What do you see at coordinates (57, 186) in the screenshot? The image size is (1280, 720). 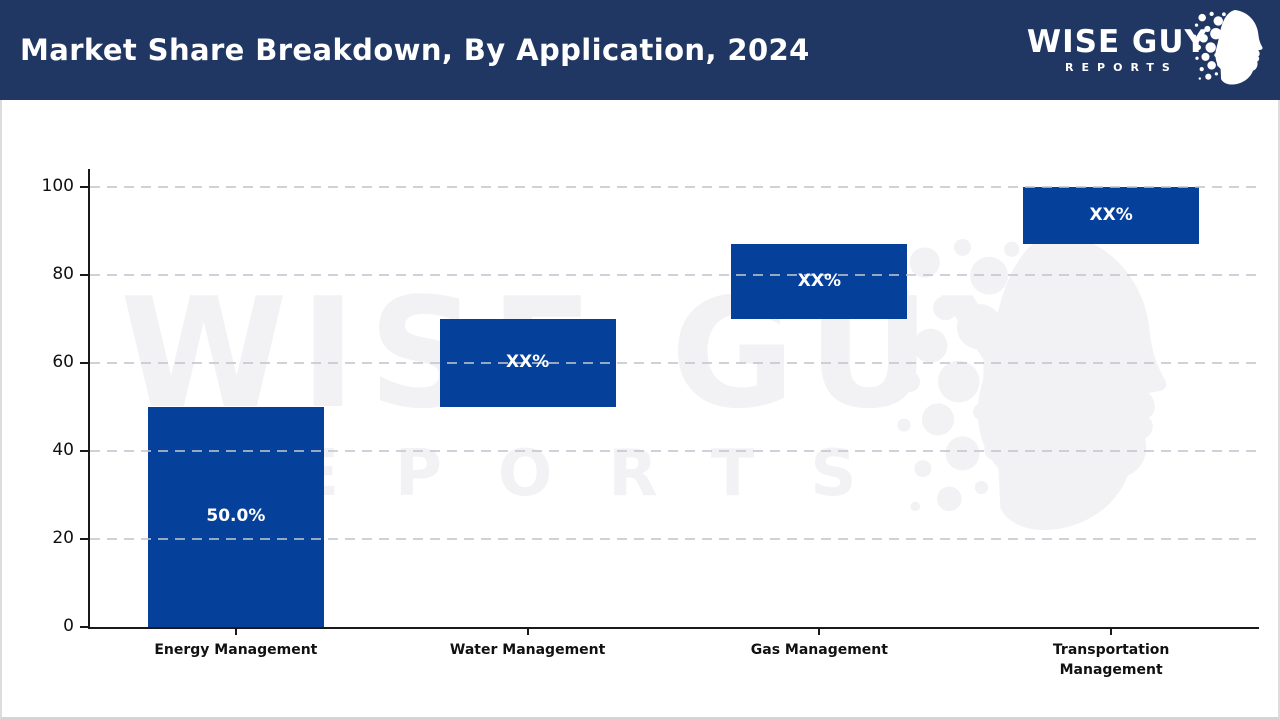 I see `y-tick-label-100: 100` at bounding box center [57, 186].